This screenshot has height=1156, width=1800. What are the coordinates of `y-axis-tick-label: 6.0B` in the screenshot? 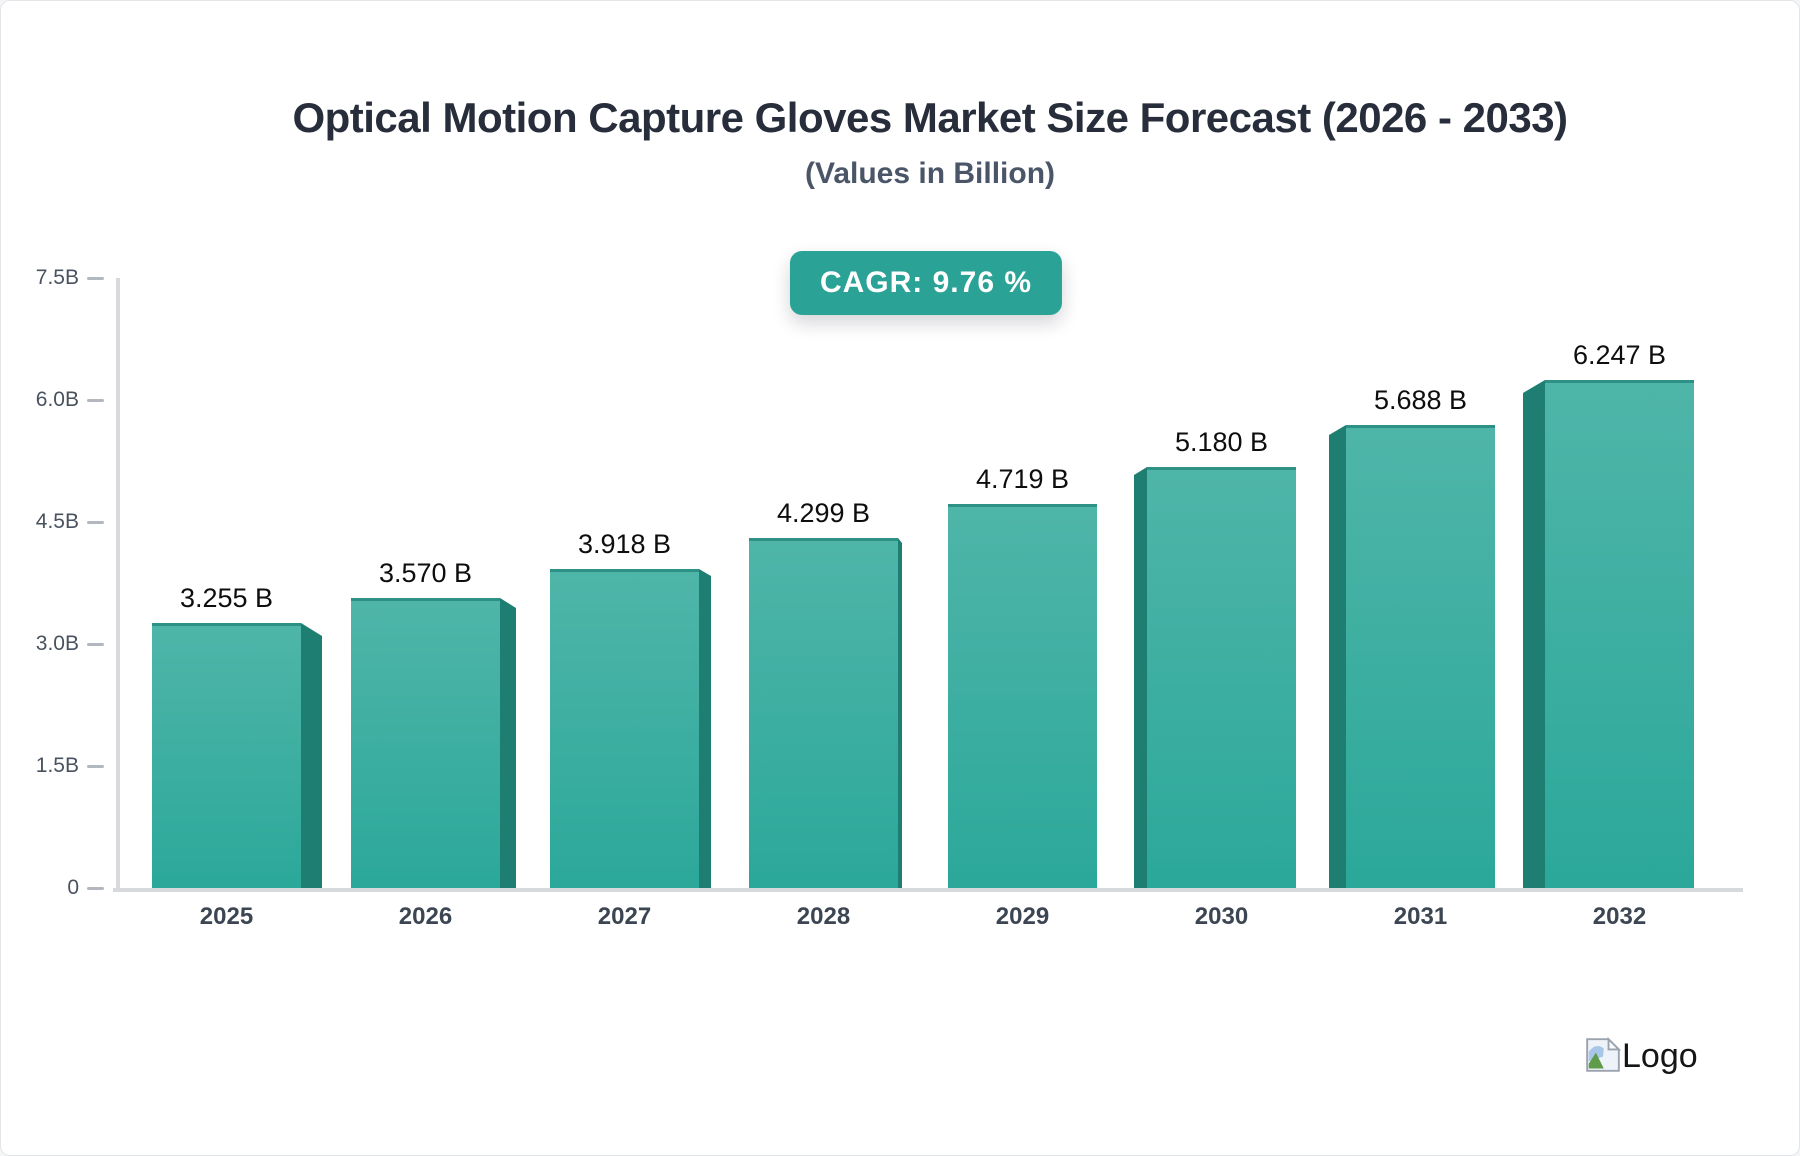 It's located at (57, 399).